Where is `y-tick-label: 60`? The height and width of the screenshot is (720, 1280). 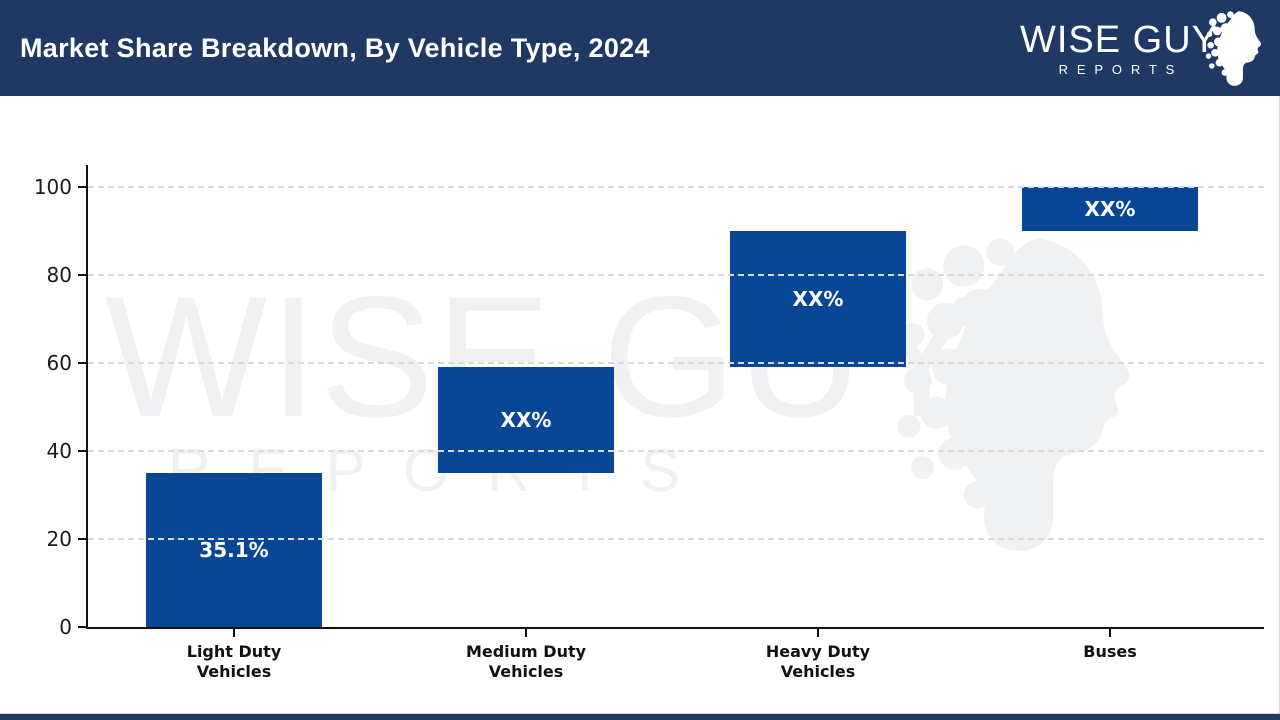 y-tick-label: 60 is located at coordinates (59, 363).